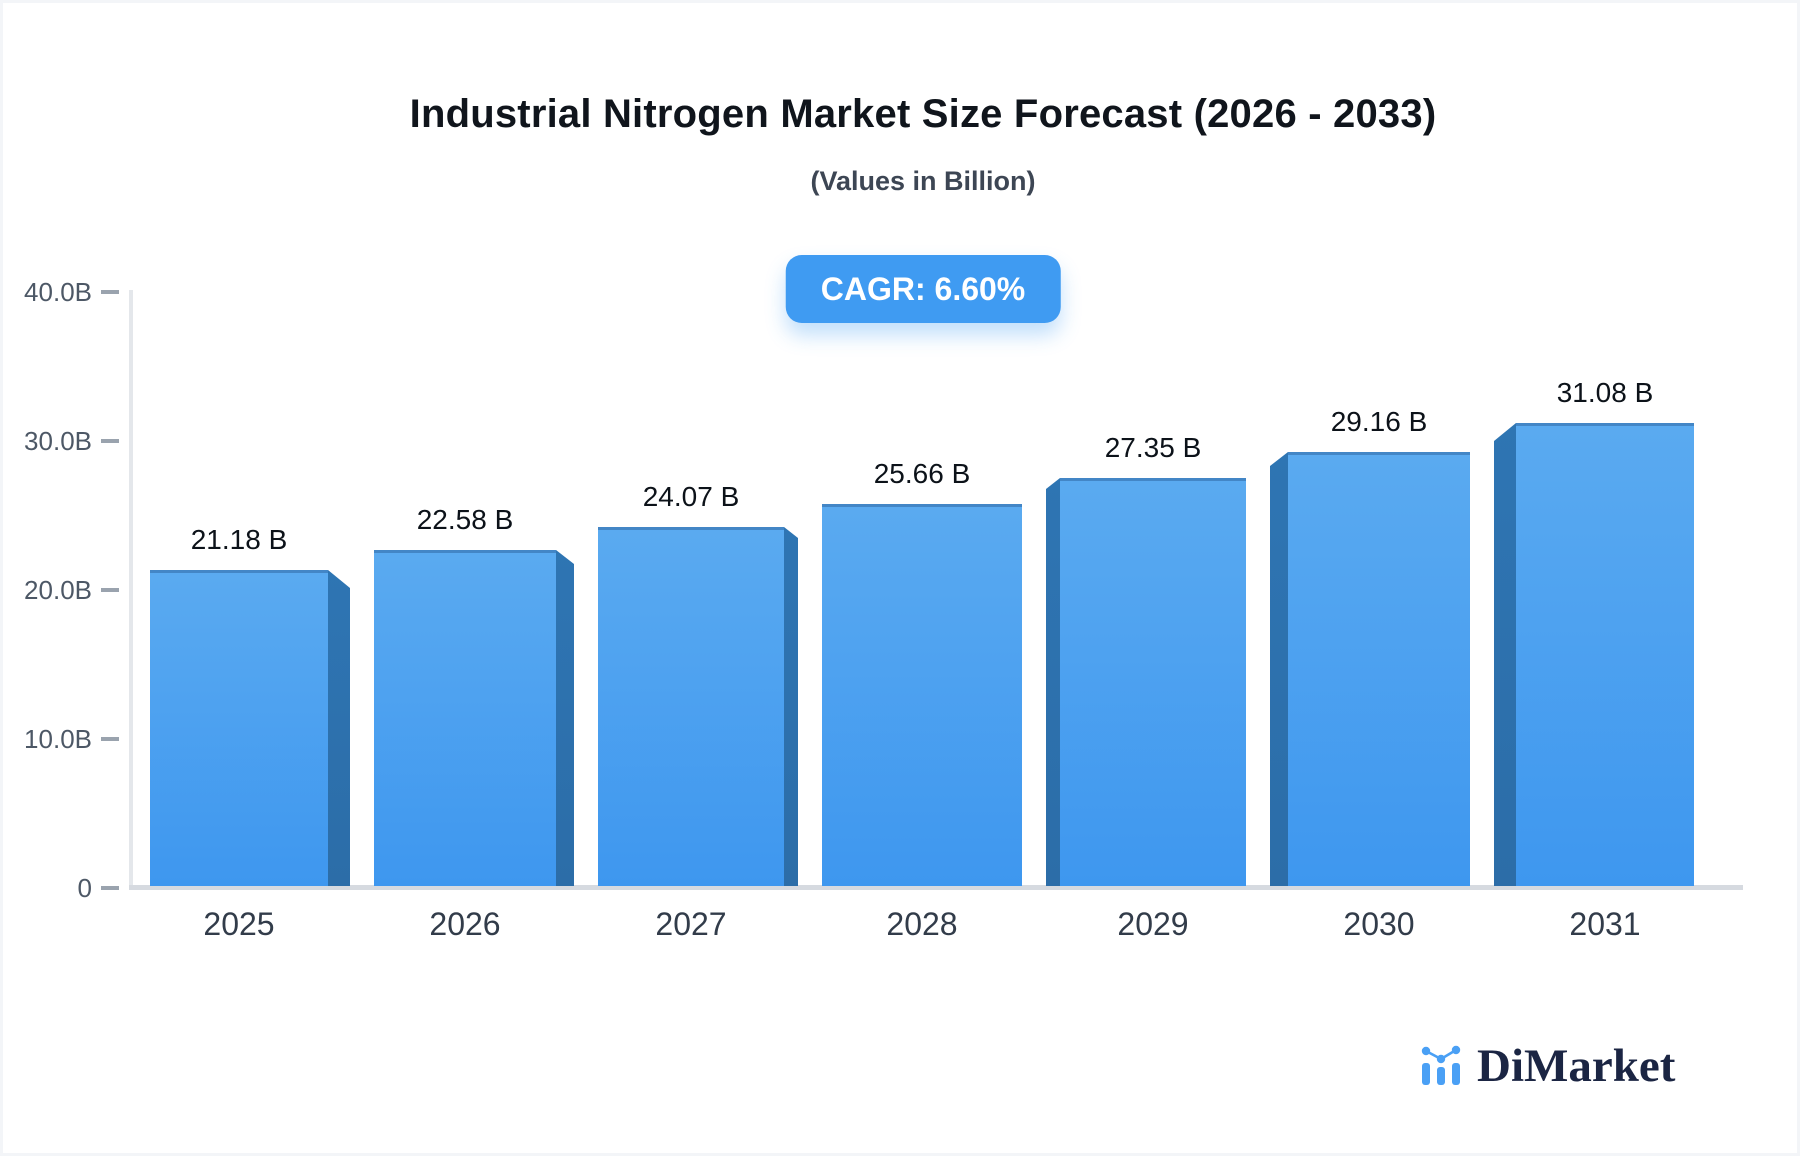 The height and width of the screenshot is (1156, 1800). Describe the element at coordinates (465, 519) in the screenshot. I see `bar-value-label: 22.58 B` at that location.